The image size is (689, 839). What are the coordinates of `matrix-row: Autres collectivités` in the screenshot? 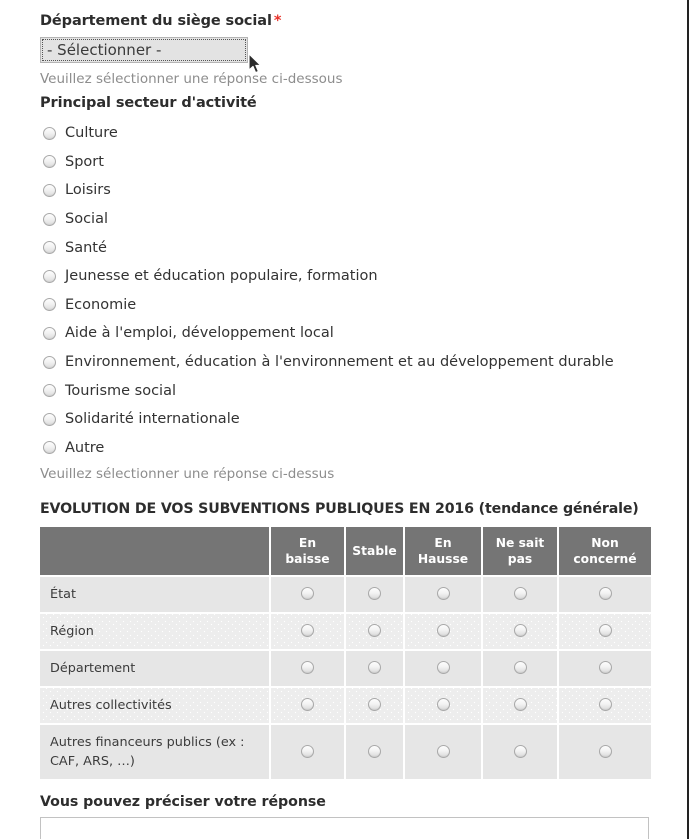 It's located at (345, 705).